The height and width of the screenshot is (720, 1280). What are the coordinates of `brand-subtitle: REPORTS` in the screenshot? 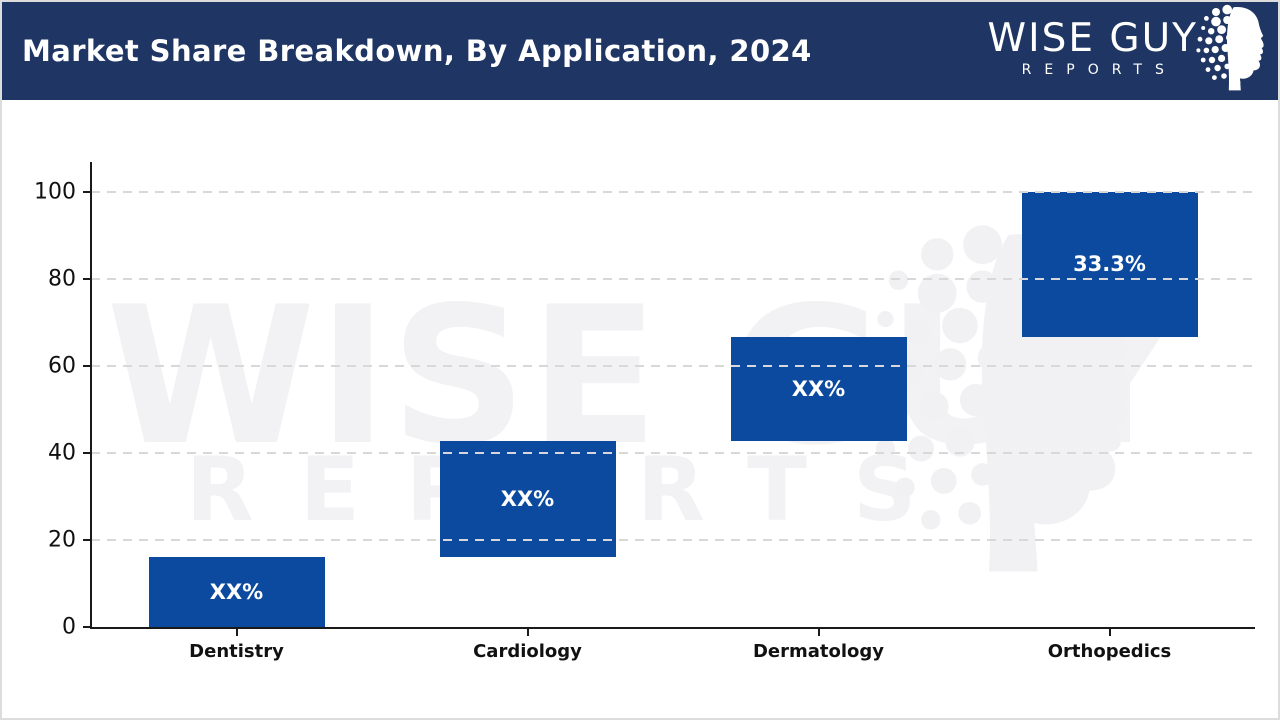 It's located at (1099, 69).